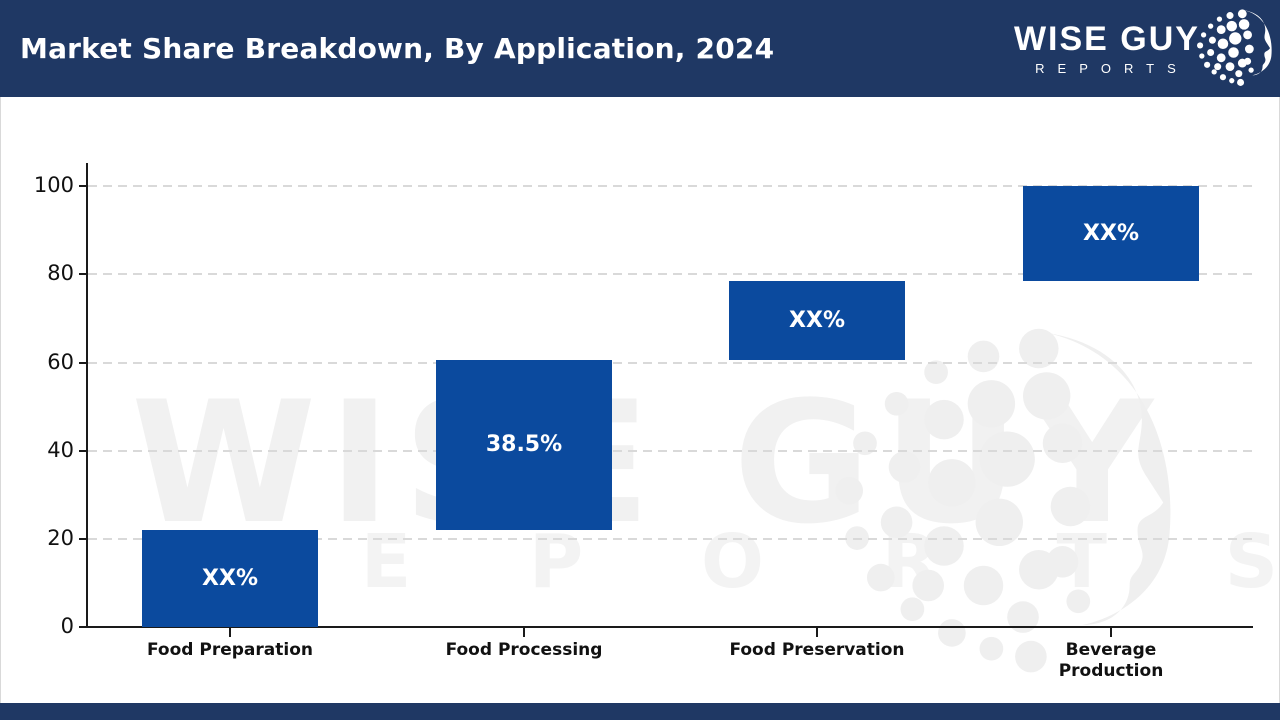  What do you see at coordinates (733, 562) in the screenshot?
I see `watermark-subtitle: R E P O R T S` at bounding box center [733, 562].